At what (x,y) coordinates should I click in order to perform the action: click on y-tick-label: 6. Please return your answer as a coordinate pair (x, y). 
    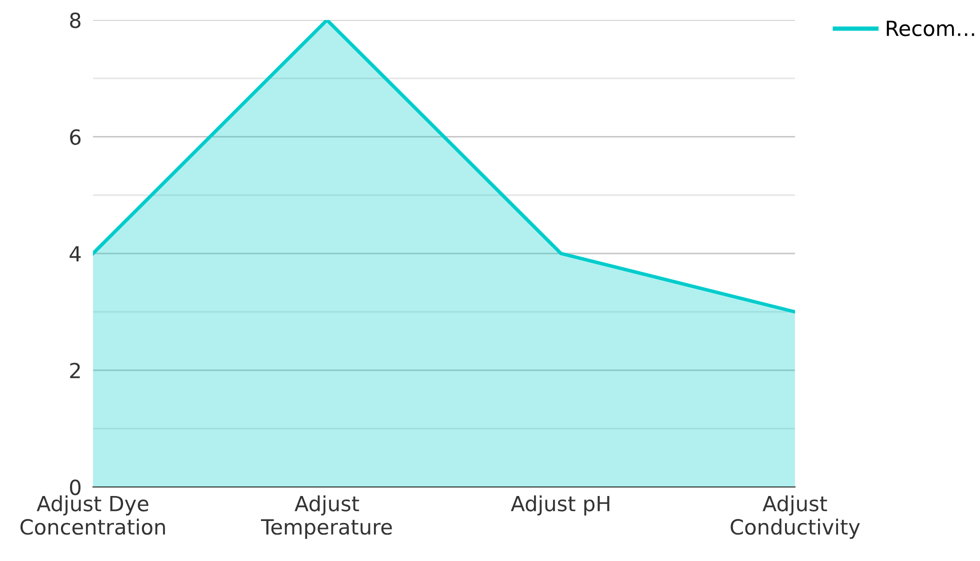
    Looking at the image, I should click on (75, 137).